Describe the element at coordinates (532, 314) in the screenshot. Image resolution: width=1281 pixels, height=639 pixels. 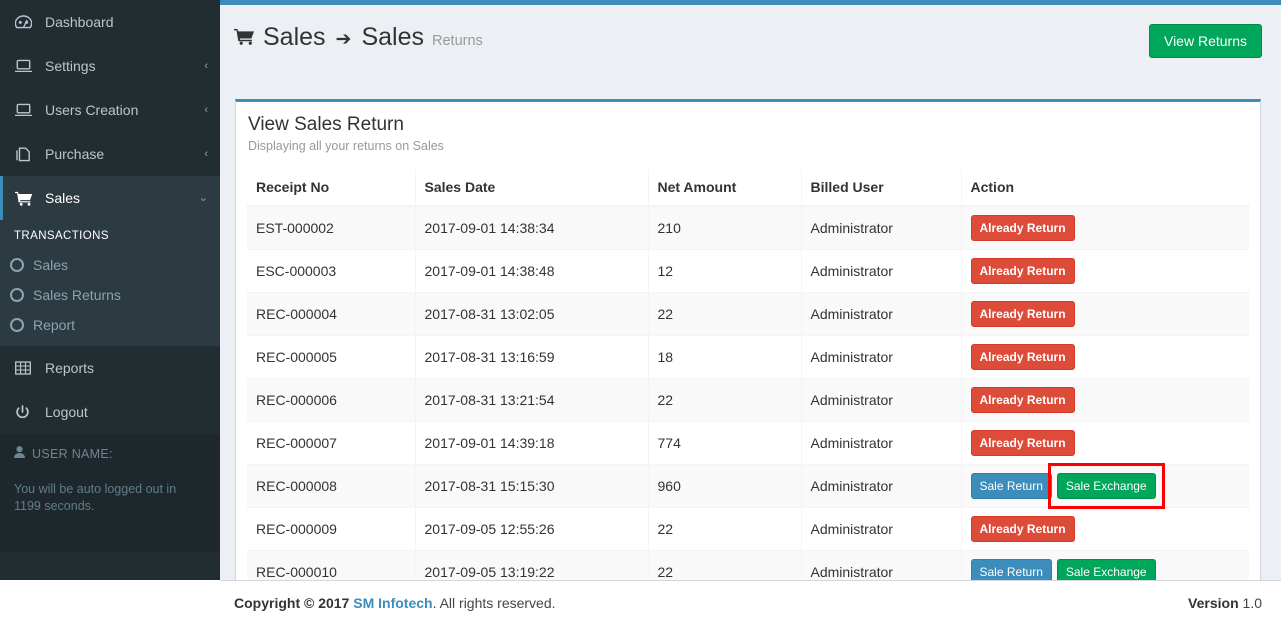
I see `cell-sales-date: 2017-08-31 13:02:05` at that location.